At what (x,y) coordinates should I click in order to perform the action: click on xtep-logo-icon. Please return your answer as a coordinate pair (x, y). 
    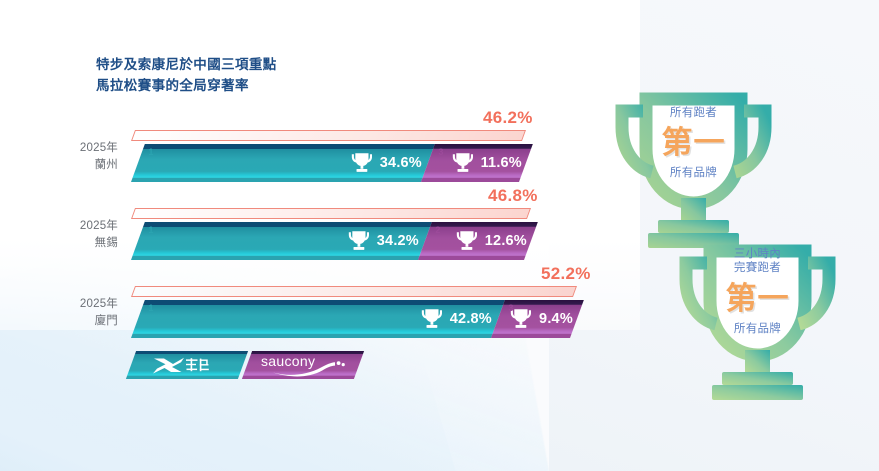
    Looking at the image, I should click on (187, 365).